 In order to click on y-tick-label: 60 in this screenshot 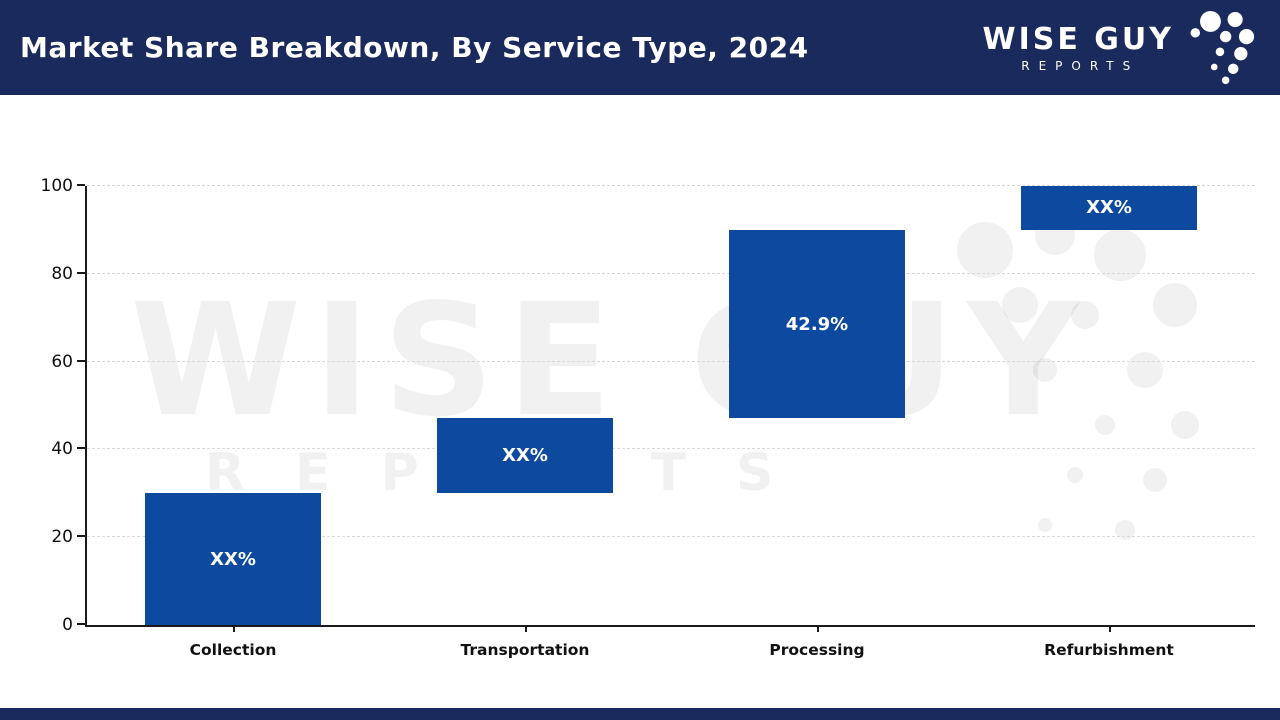, I will do `click(62, 361)`.